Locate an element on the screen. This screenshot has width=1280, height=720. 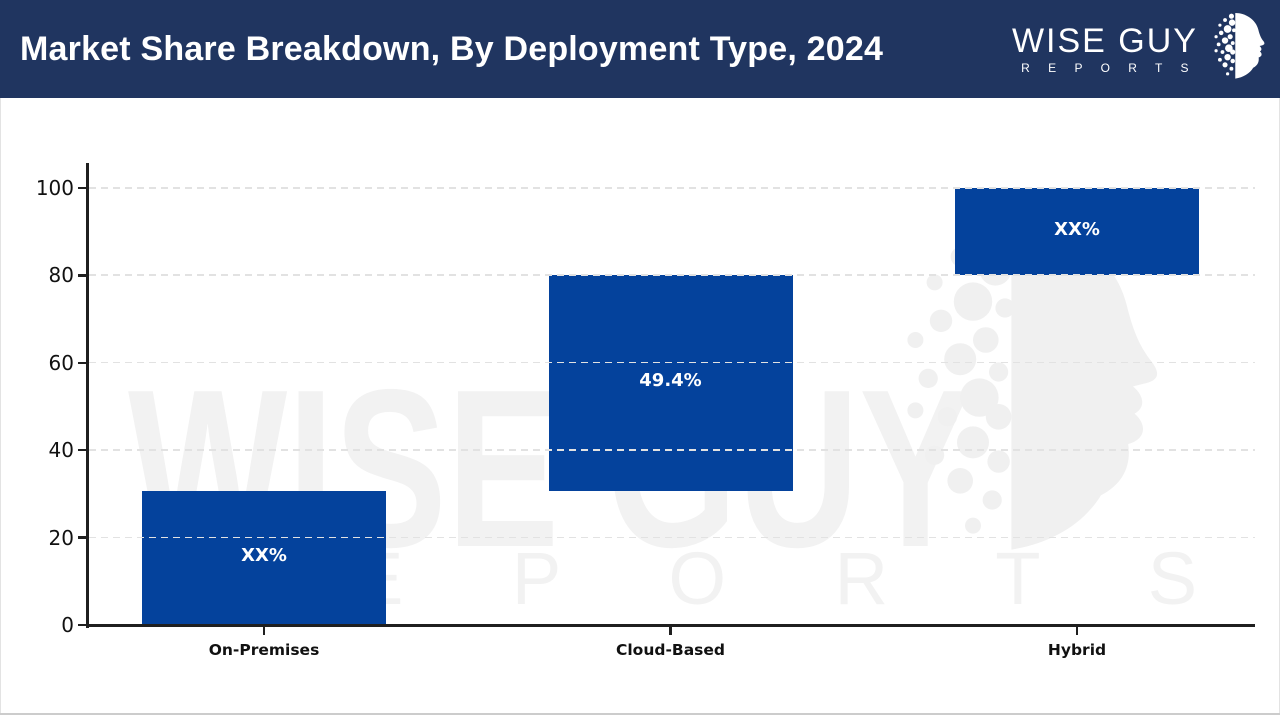
logo-face-icon is located at coordinates (1239, 45).